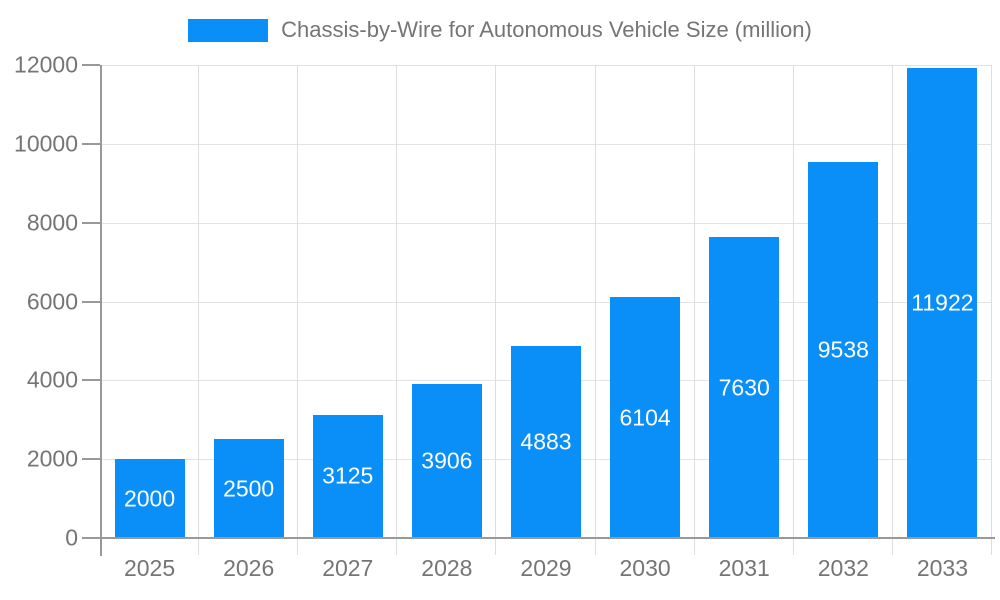  Describe the element at coordinates (348, 568) in the screenshot. I see `x-axis-tick-label: 2027` at that location.